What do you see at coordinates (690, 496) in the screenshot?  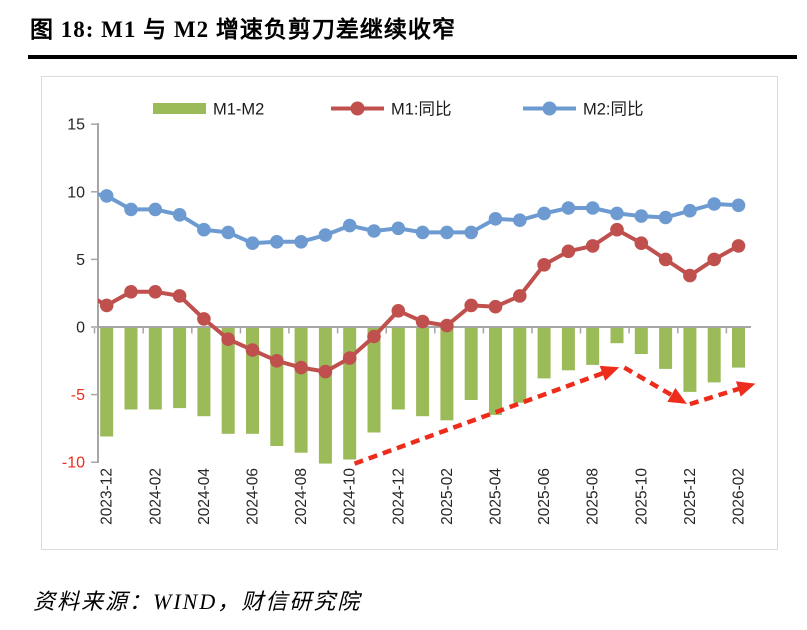 I see `x-tick-label: 2025-12` at bounding box center [690, 496].